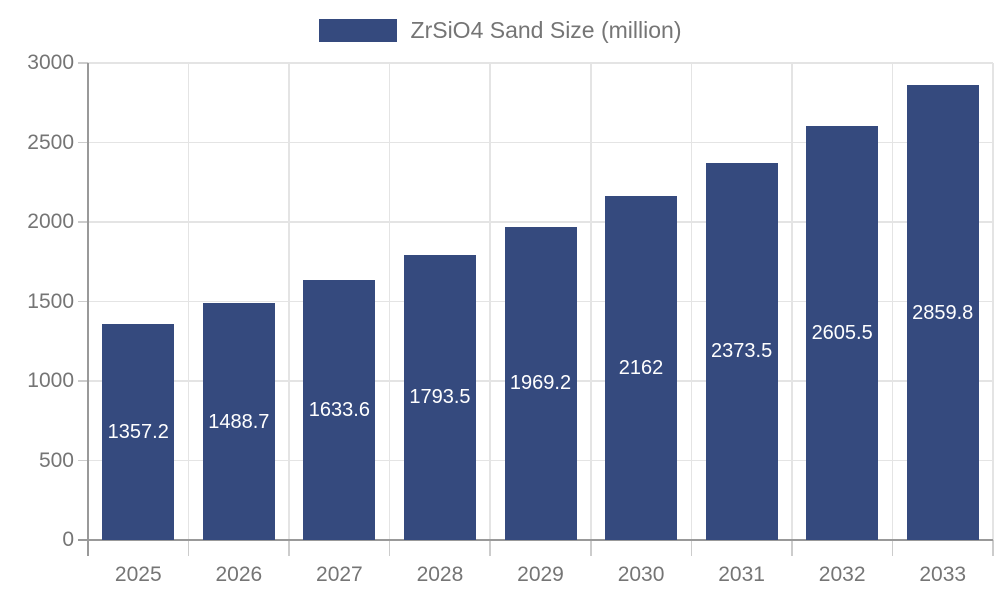 The image size is (1000, 600). I want to click on bar-value-label: 2859.8, so click(943, 312).